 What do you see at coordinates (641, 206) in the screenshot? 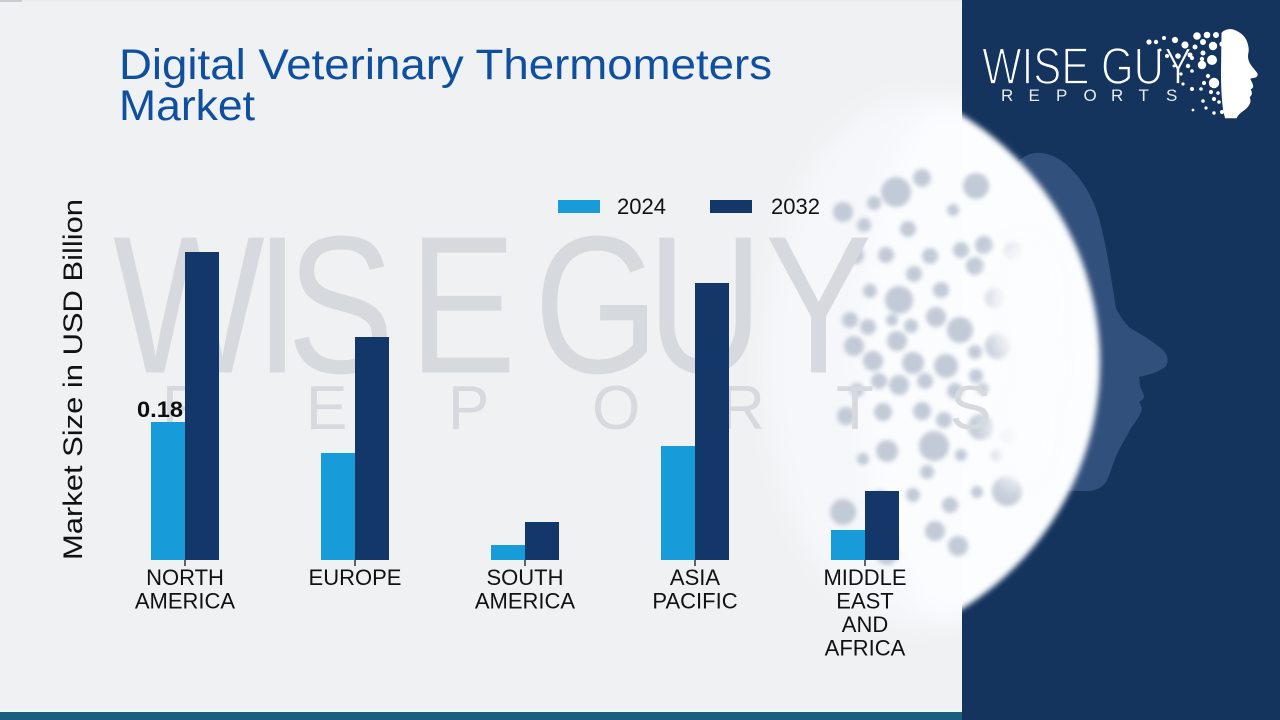
I see `svg-text: 2024` at bounding box center [641, 206].